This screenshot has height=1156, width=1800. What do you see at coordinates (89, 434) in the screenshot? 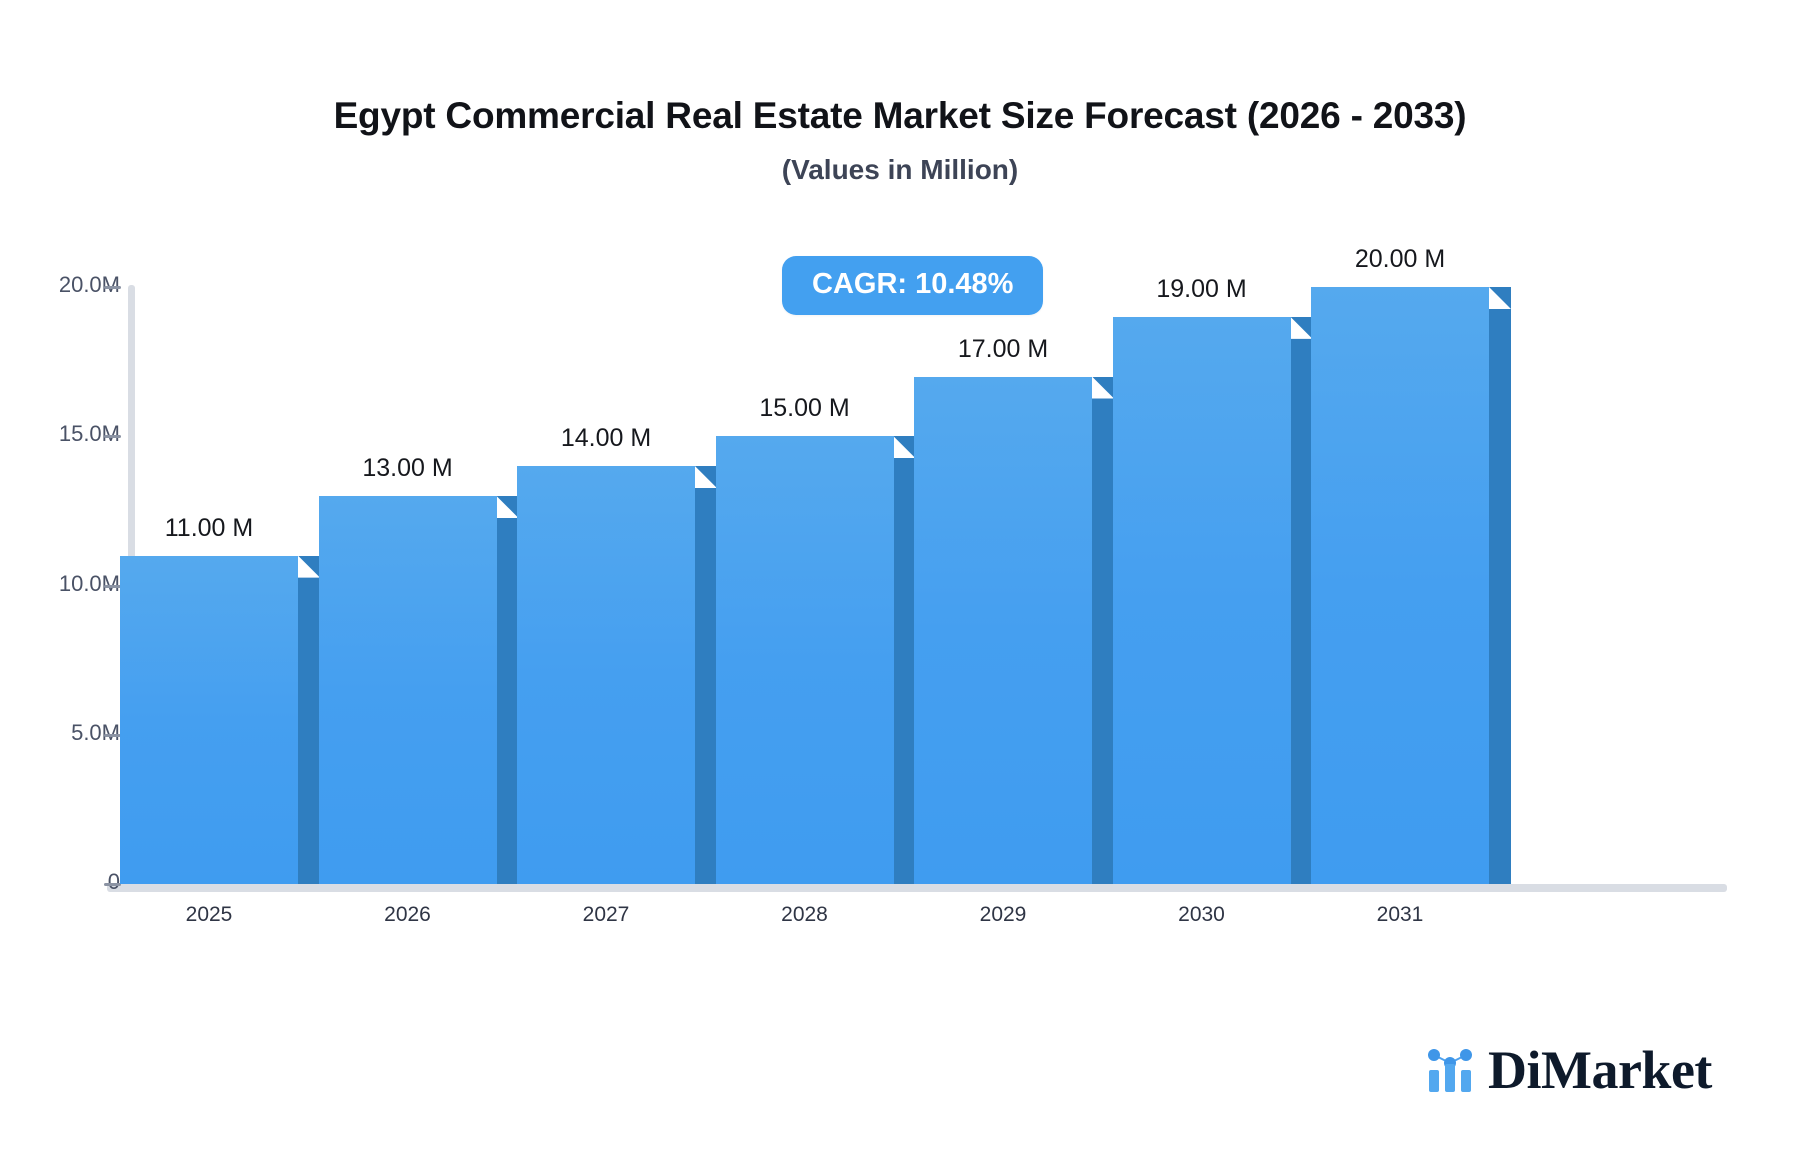
I see `y-axis-tick-label: 15.0M` at bounding box center [89, 434].